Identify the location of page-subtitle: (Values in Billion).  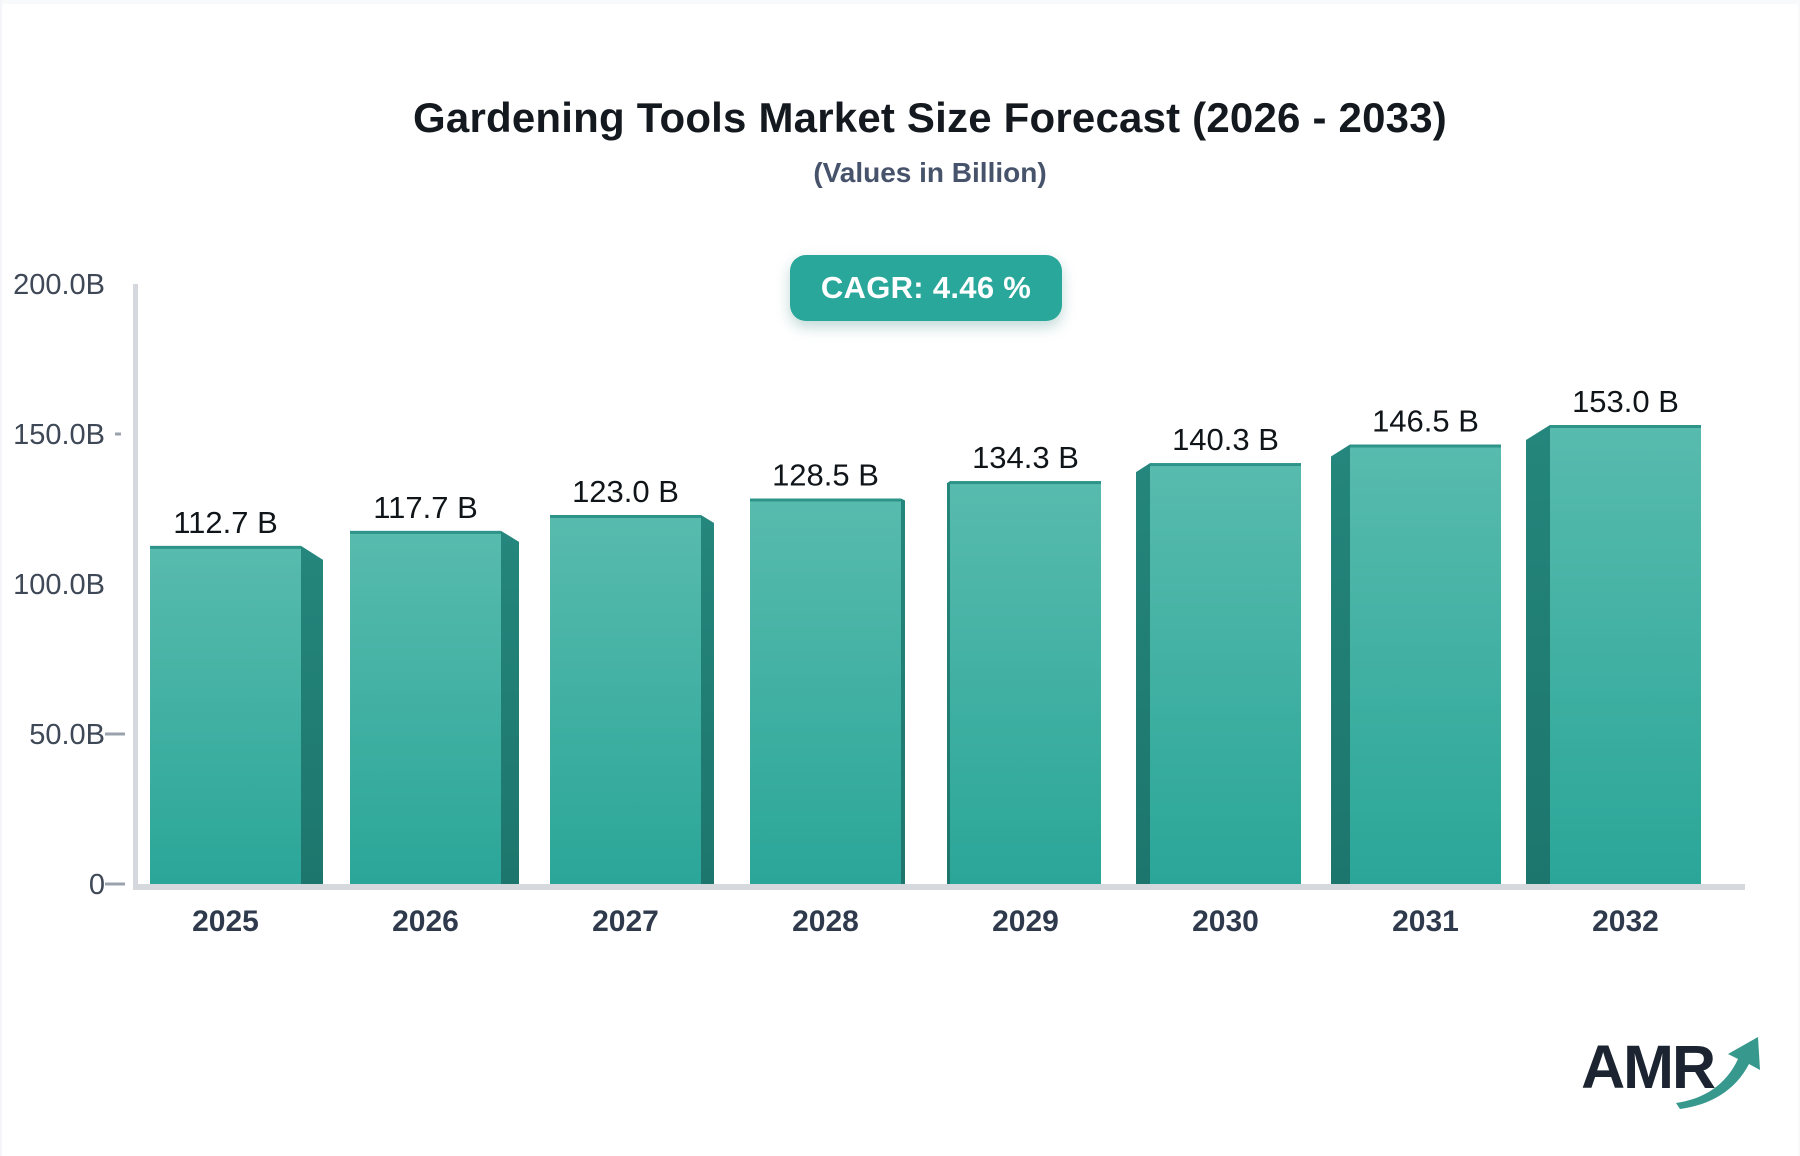
(930, 172).